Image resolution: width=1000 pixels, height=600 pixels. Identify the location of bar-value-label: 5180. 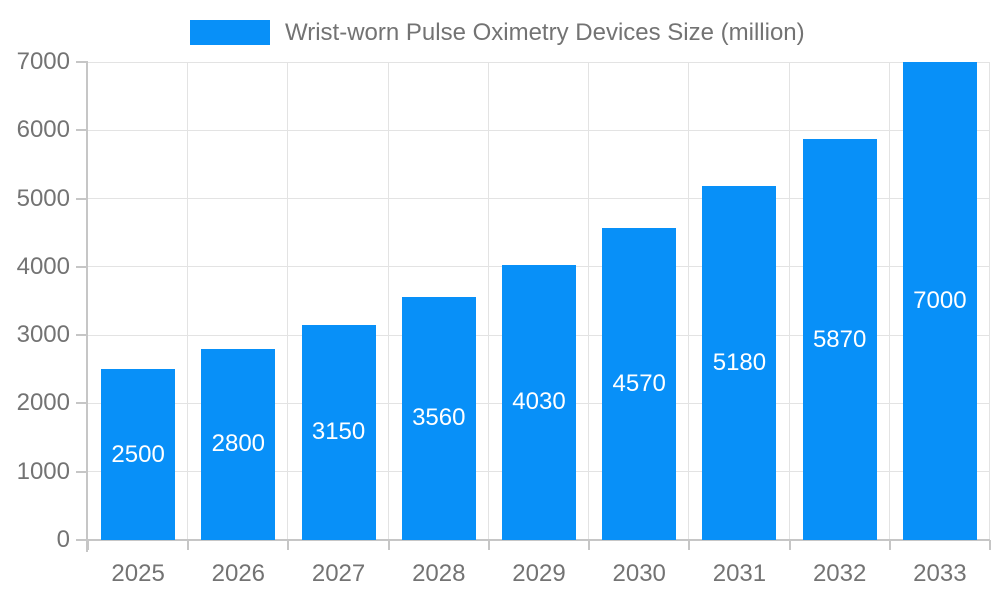
(739, 363).